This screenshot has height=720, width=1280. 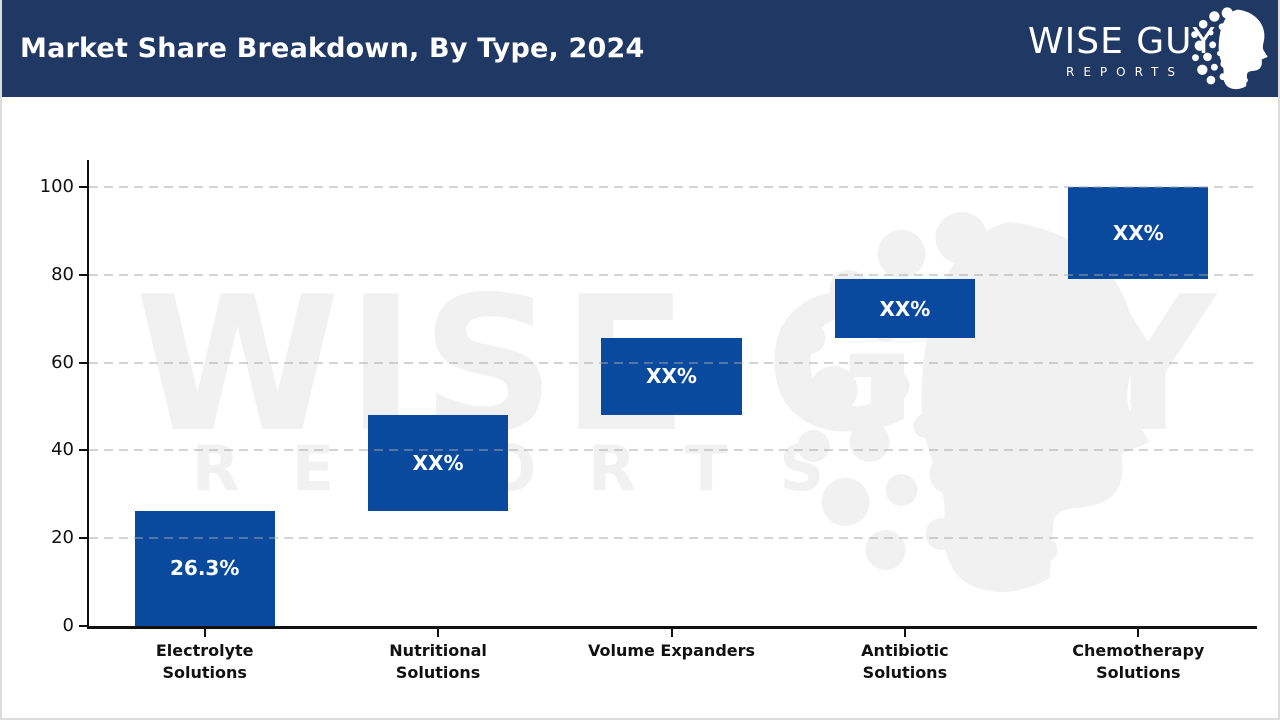 I want to click on x-axis-label-antibiotic-solutions: Antibiotic Solutions, so click(x=904, y=661).